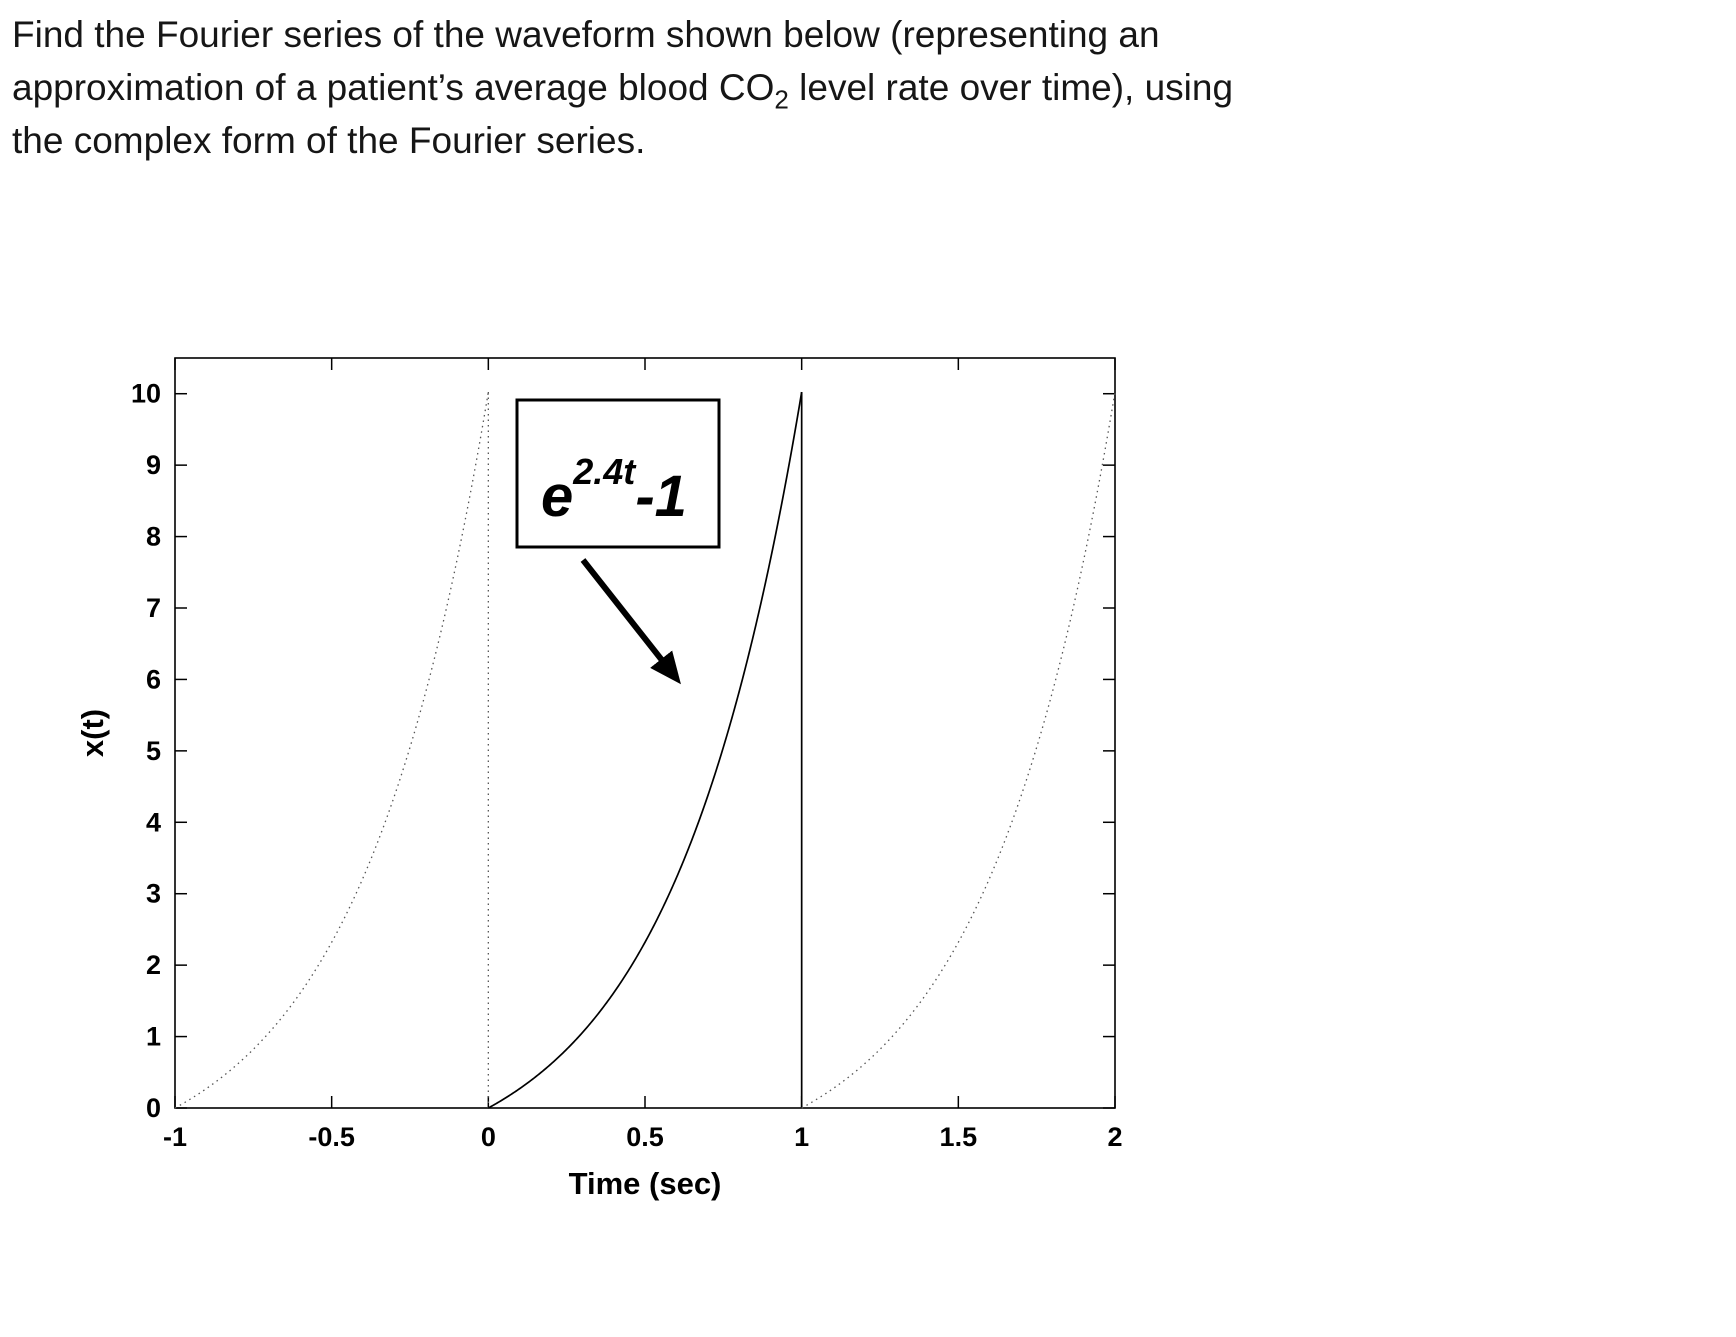  Describe the element at coordinates (645, 750) in the screenshot. I see `waveform-segment-solid` at that location.